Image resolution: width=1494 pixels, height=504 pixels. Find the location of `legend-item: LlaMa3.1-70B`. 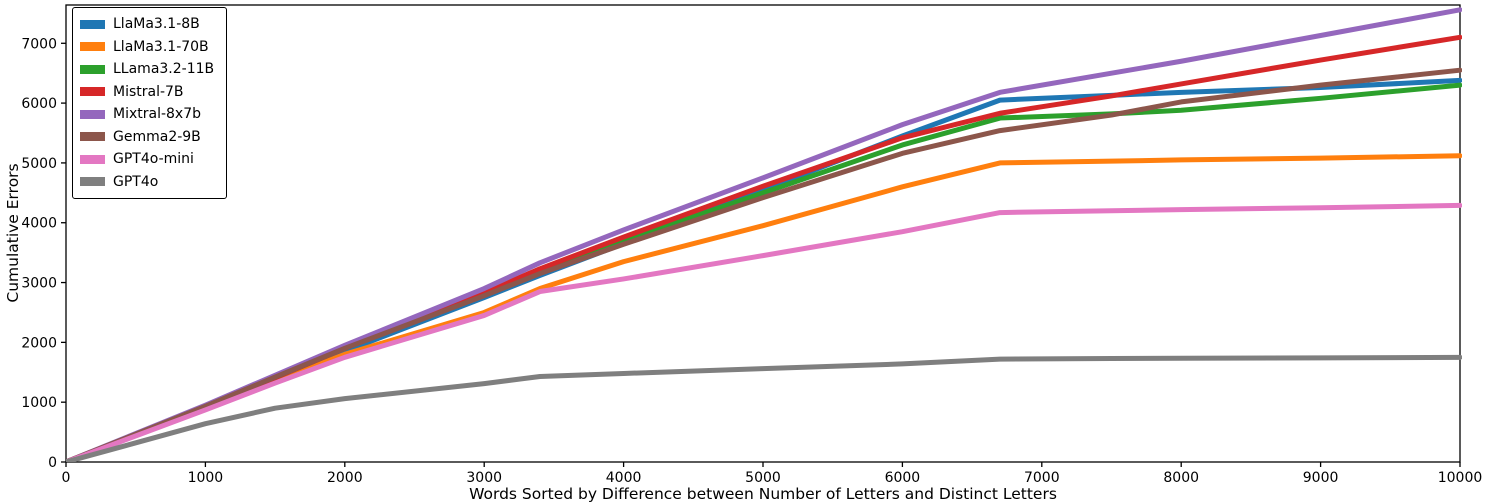

legend-item: LlaMa3.1-70B is located at coordinates (147, 47).